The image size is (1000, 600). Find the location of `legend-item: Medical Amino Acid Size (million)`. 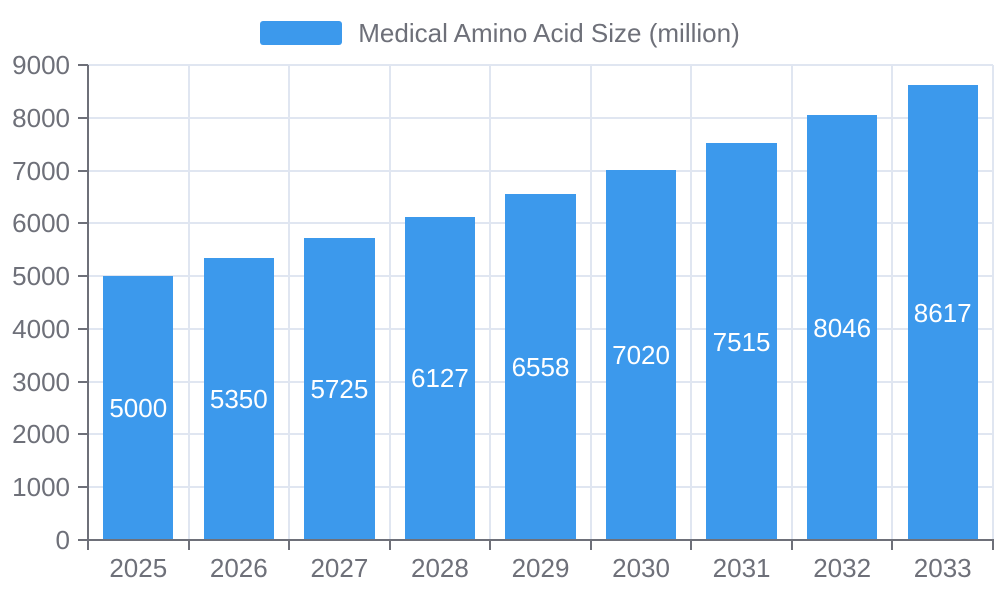

legend-item: Medical Amino Acid Size (million) is located at coordinates (500, 33).